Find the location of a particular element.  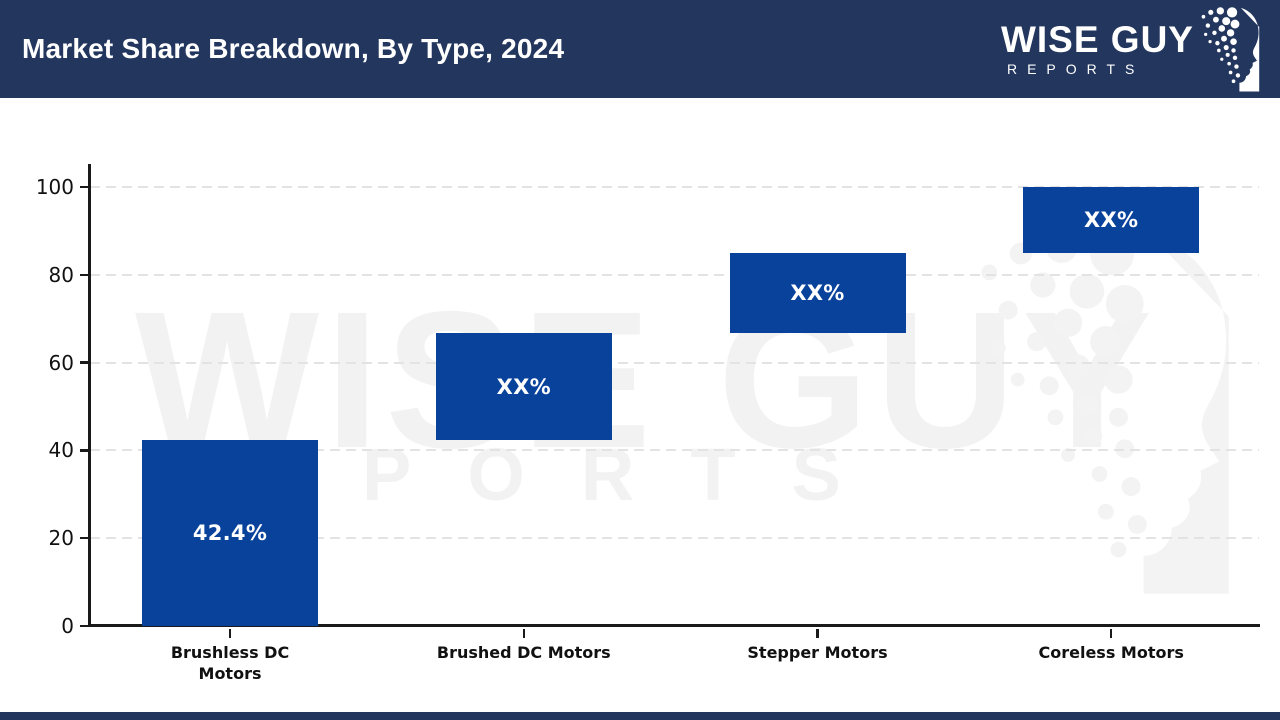

footer-bar is located at coordinates (640, 716).